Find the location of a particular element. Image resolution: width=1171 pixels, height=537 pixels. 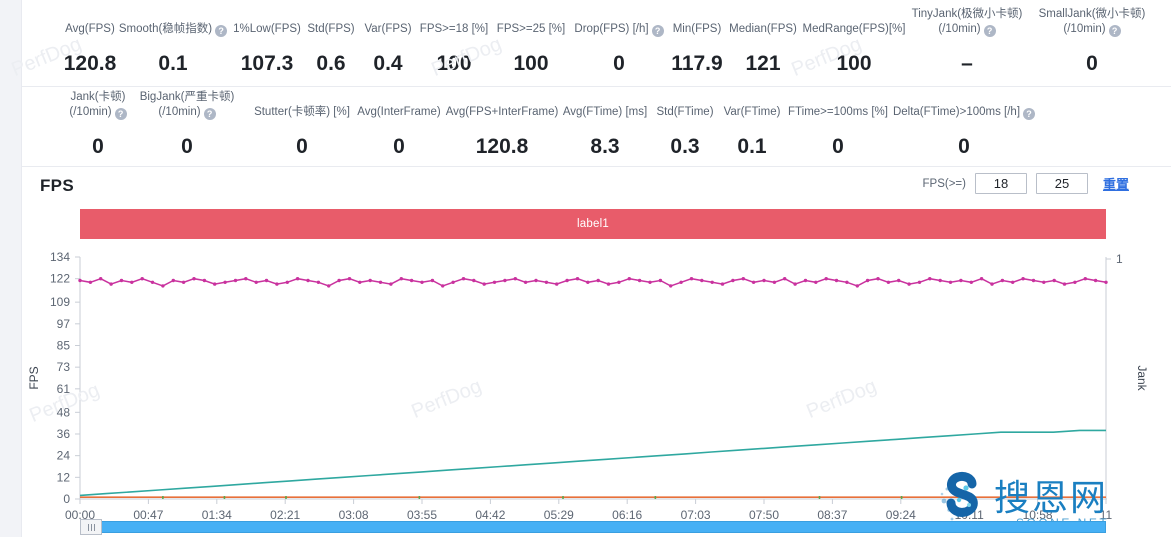

fps-threshold-label: FPS(>=) is located at coordinates (944, 183).